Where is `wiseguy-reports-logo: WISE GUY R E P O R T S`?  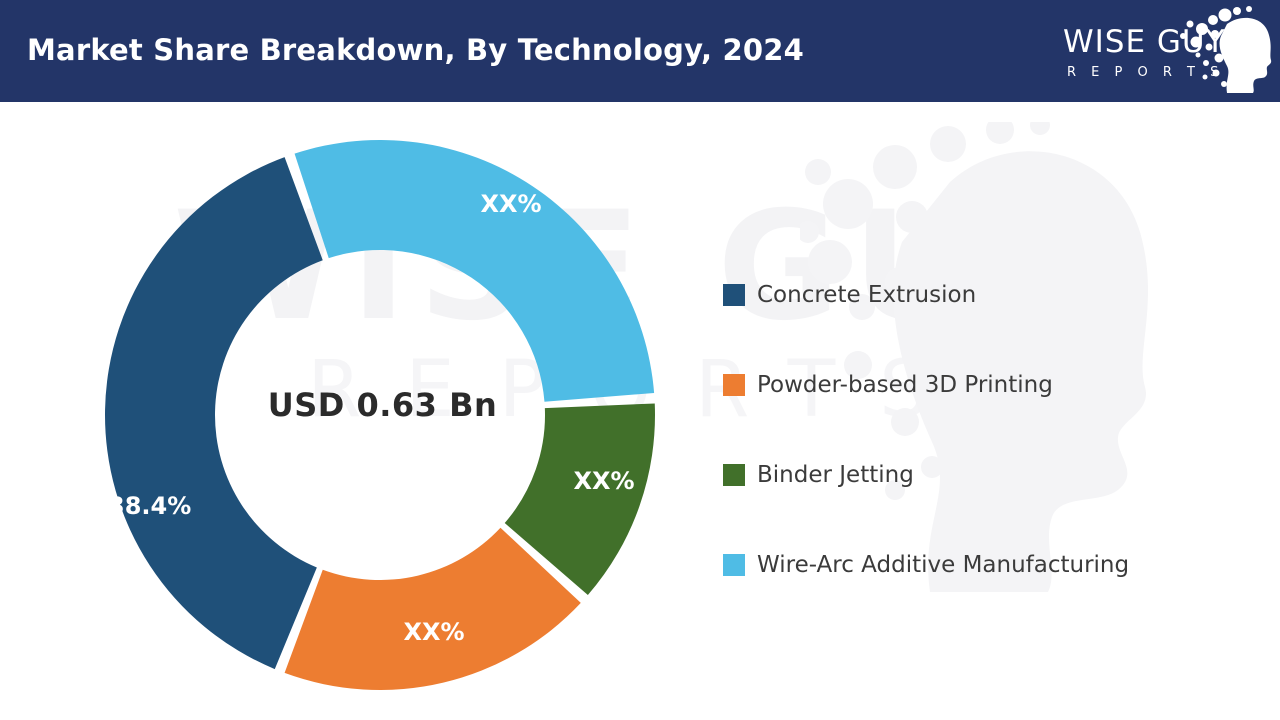
wiseguy-reports-logo: WISE GUY R E P O R T S is located at coordinates (1166, 51).